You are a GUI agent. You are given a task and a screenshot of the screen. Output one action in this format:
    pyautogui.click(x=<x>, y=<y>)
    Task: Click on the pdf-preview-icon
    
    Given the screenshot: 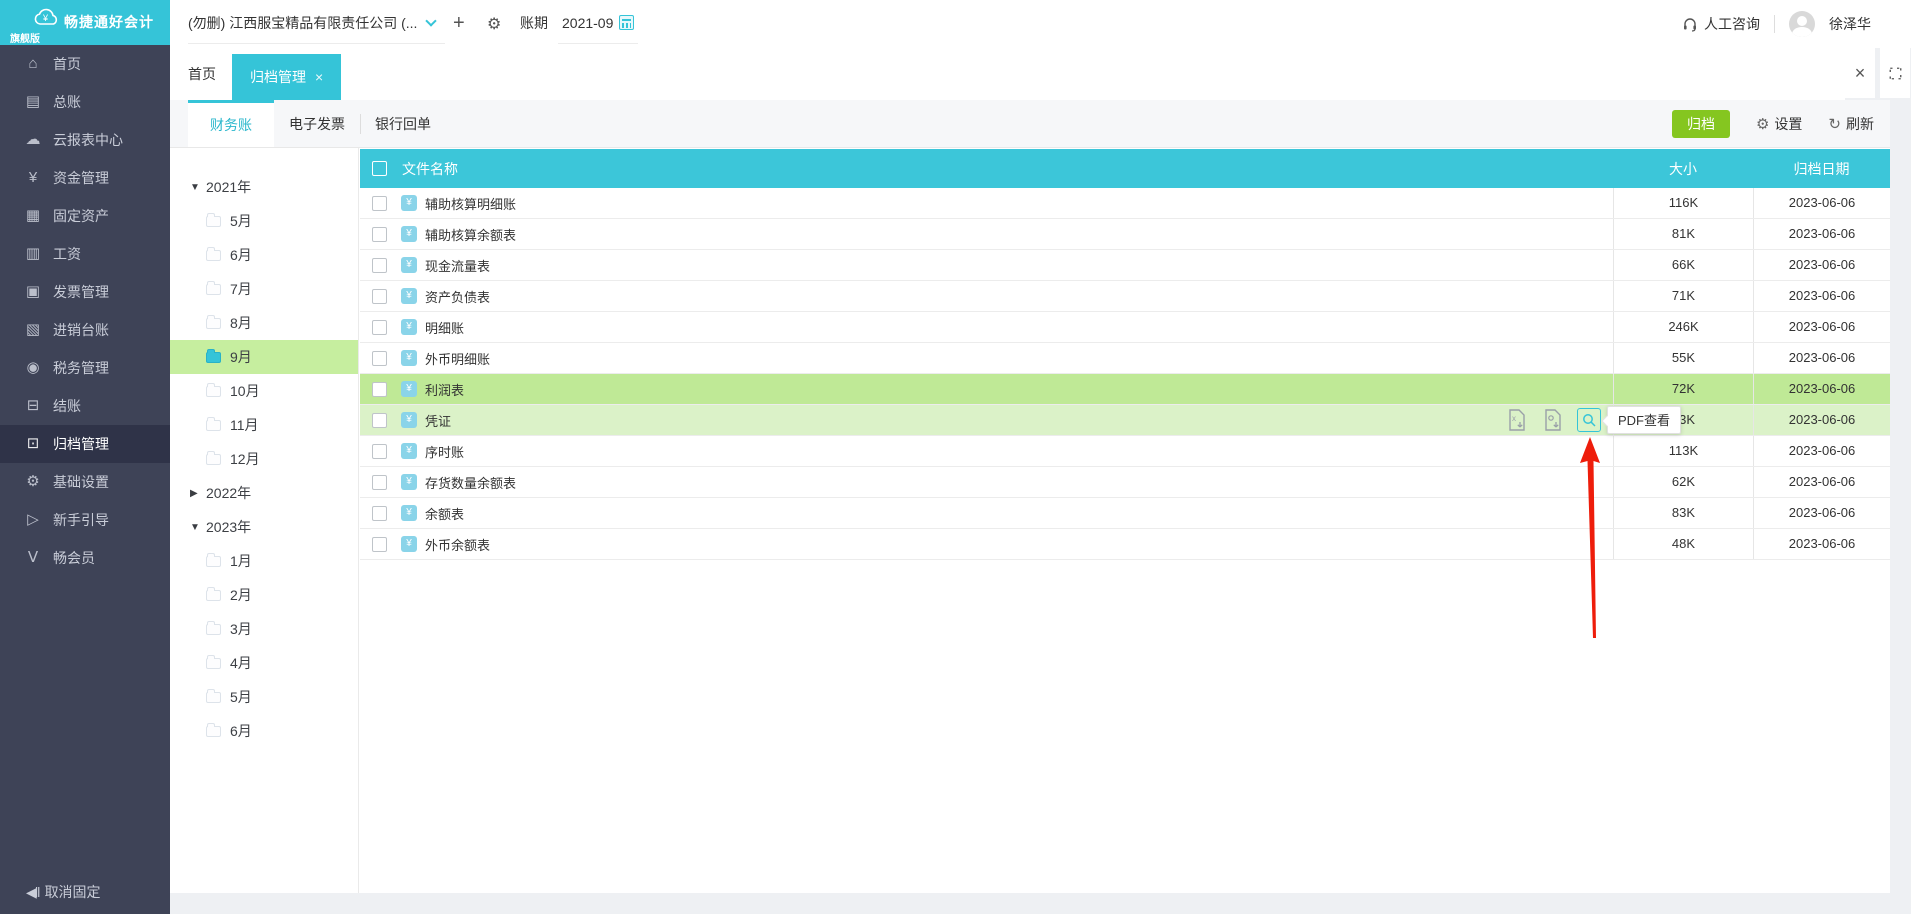 What is the action you would take?
    pyautogui.click(x=1589, y=420)
    